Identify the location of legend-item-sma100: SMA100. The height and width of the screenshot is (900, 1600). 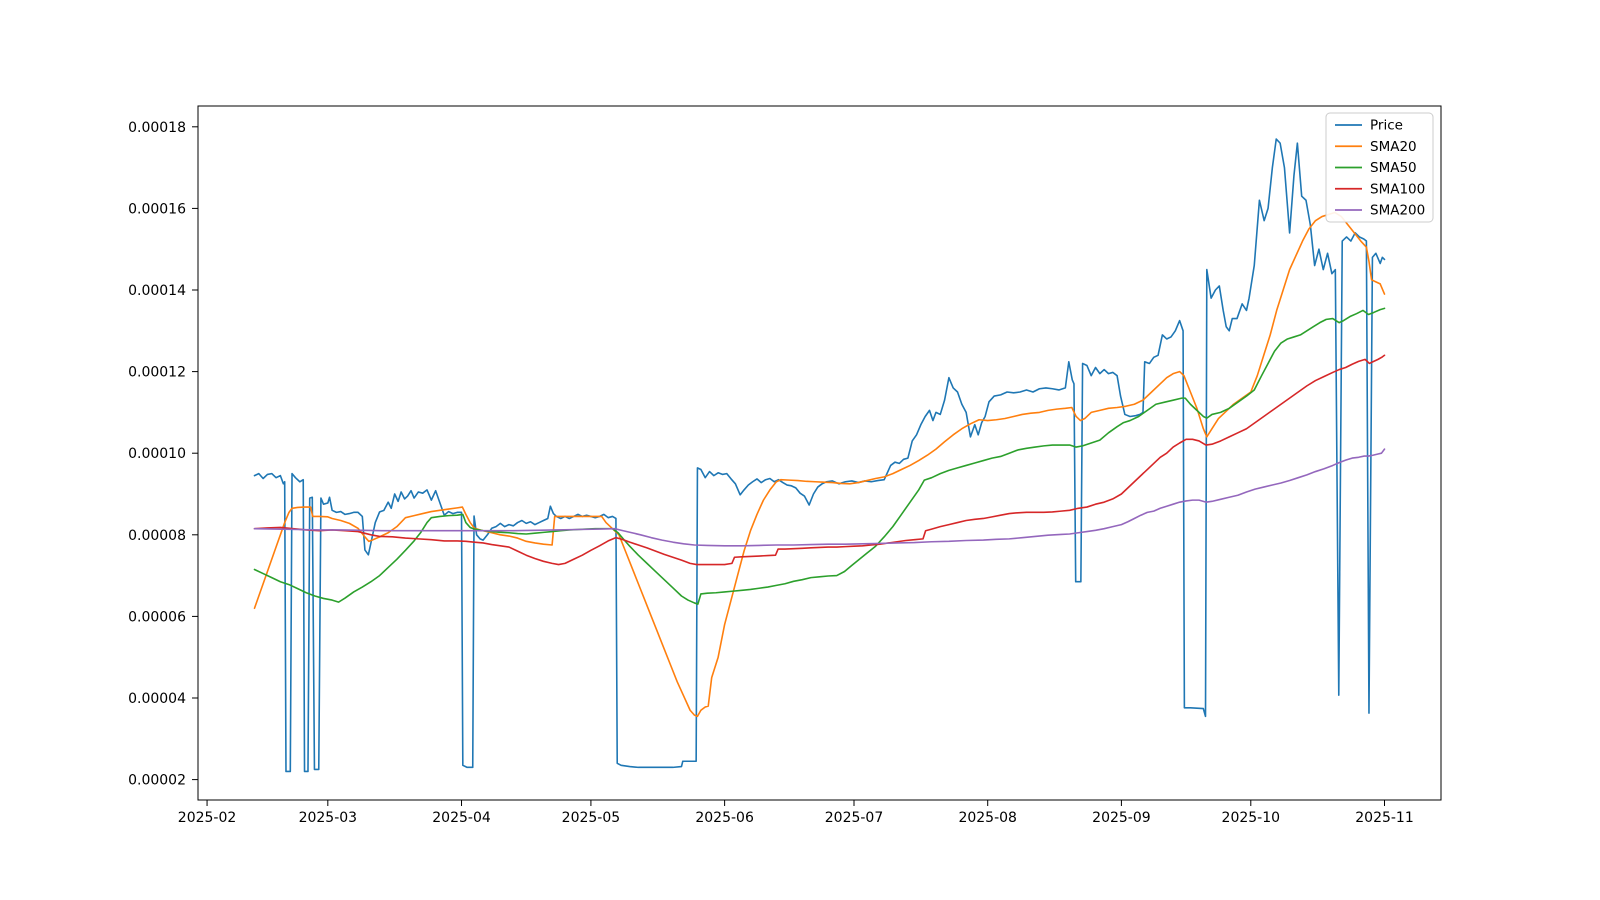
(1380, 189).